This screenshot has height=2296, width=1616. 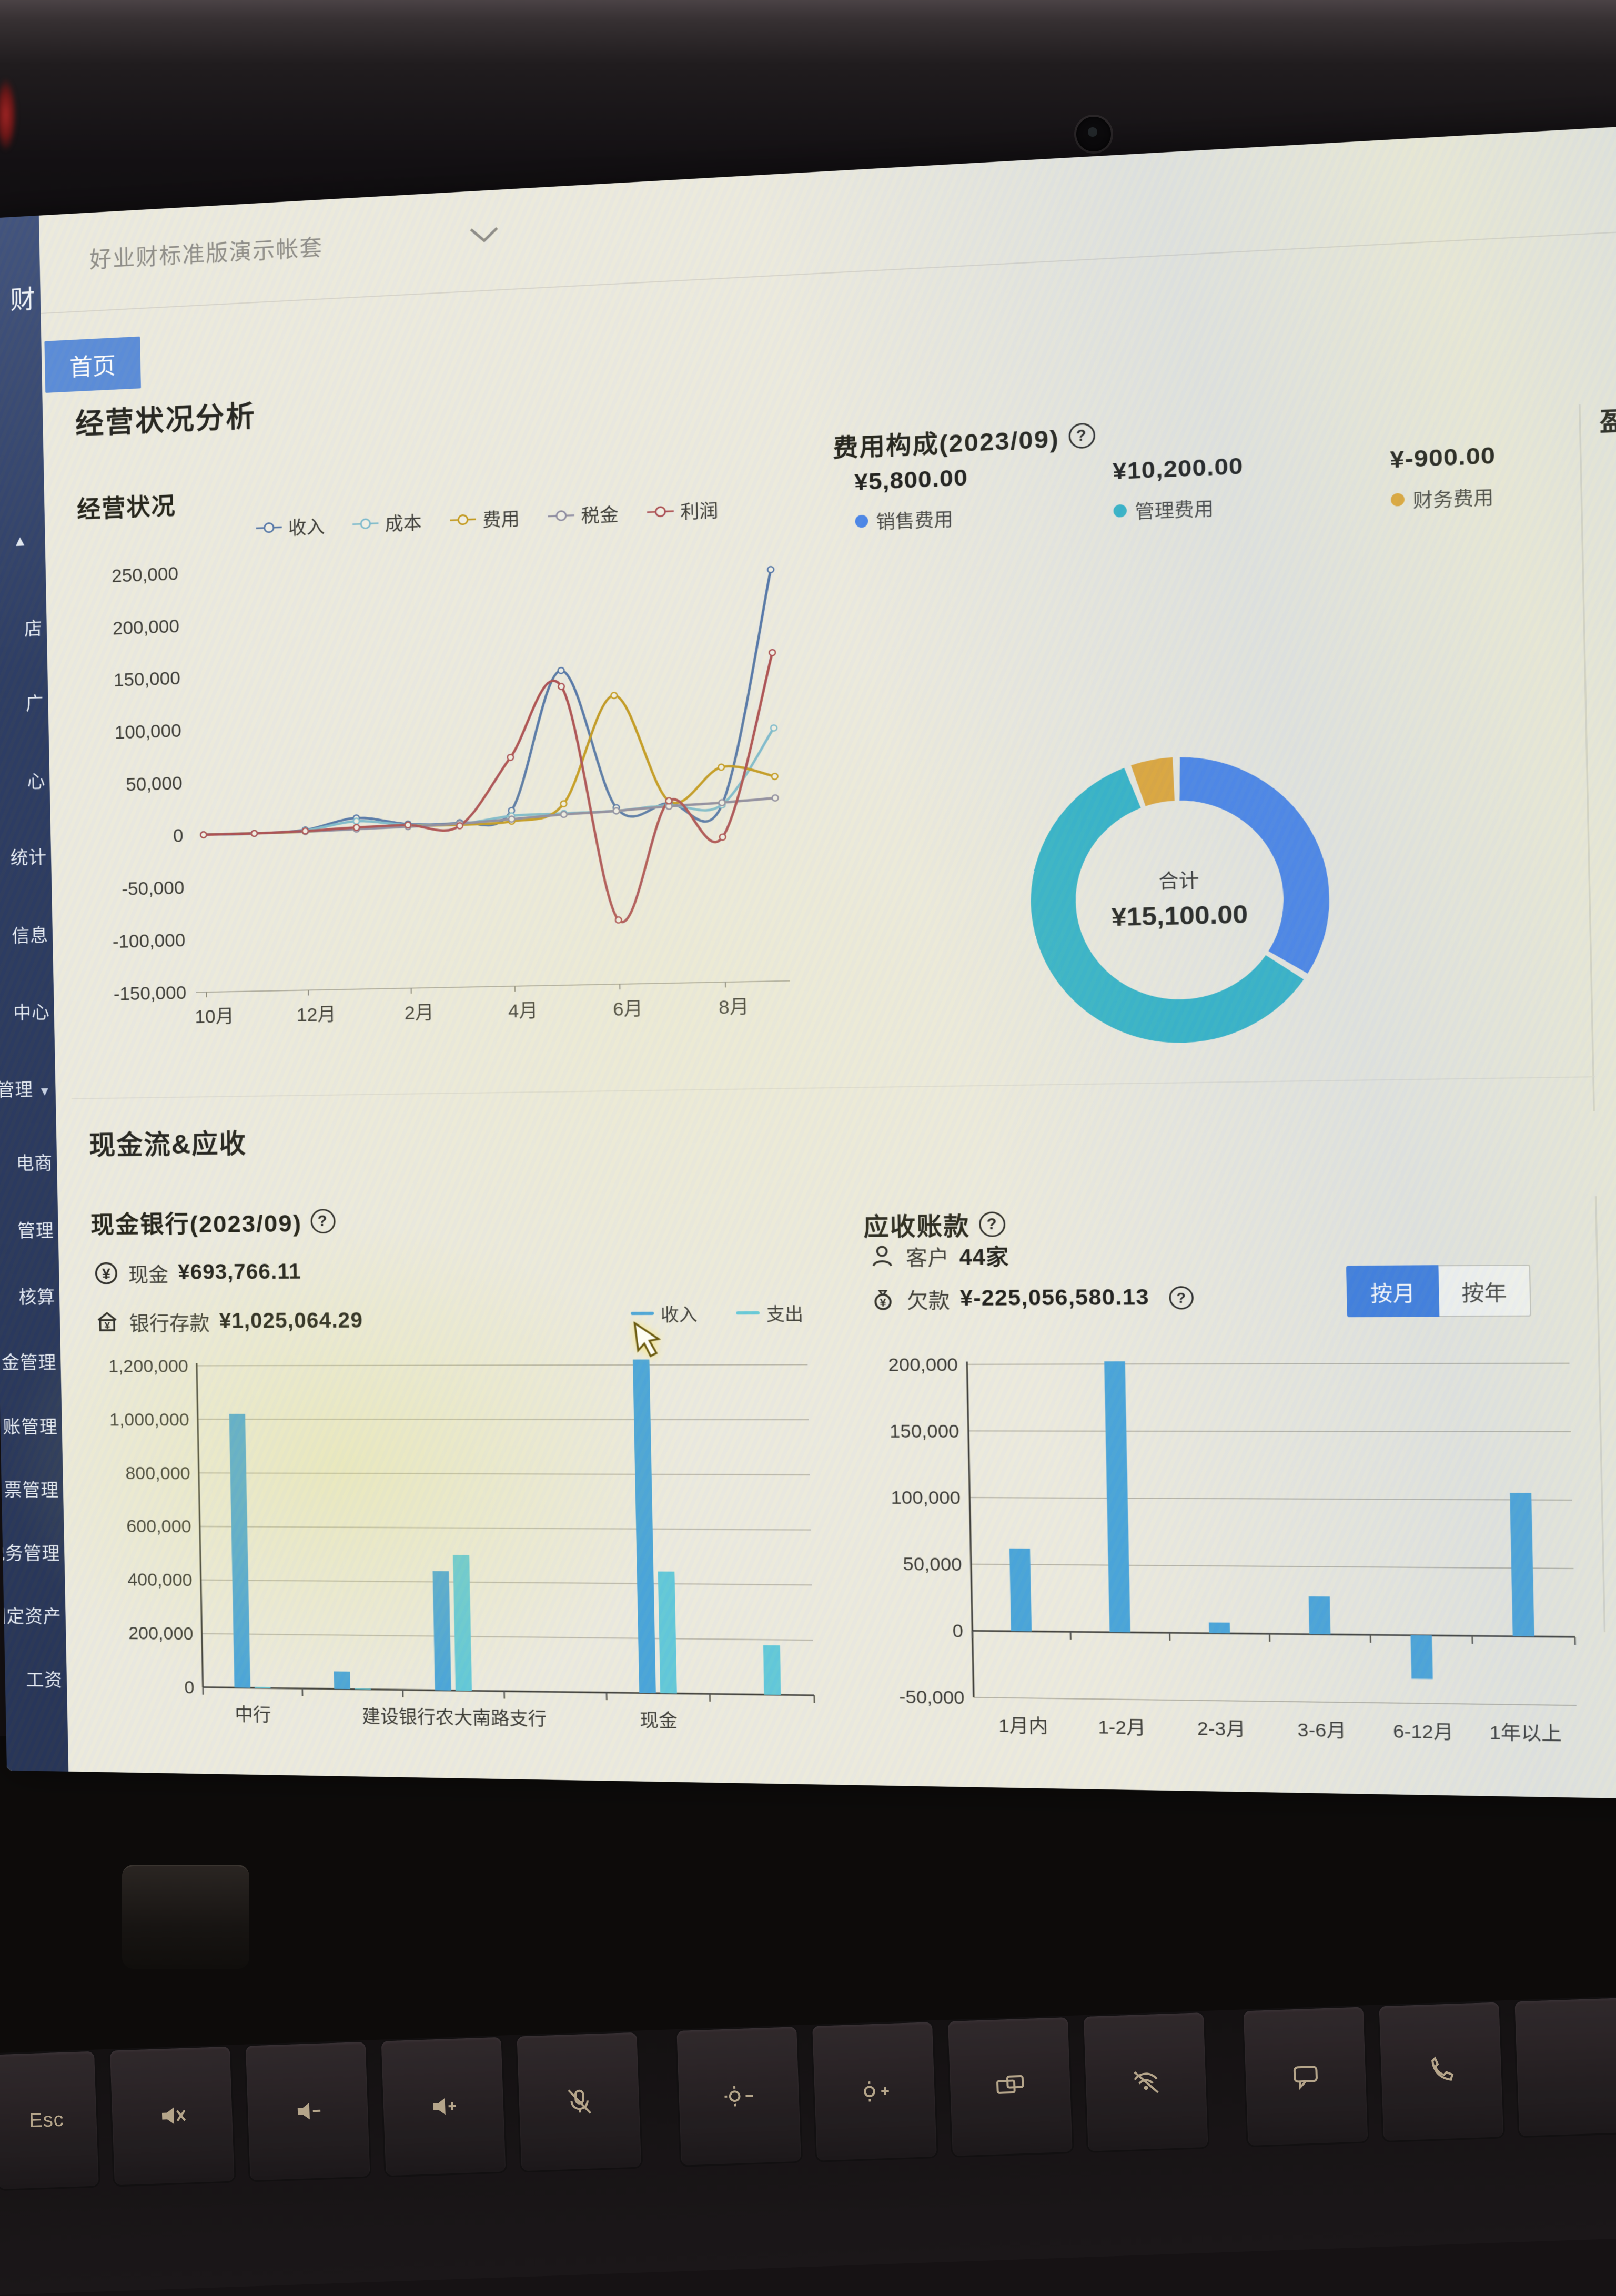 What do you see at coordinates (1238, 467) in the screenshot?
I see `stat-value: ¥10,200.00` at bounding box center [1238, 467].